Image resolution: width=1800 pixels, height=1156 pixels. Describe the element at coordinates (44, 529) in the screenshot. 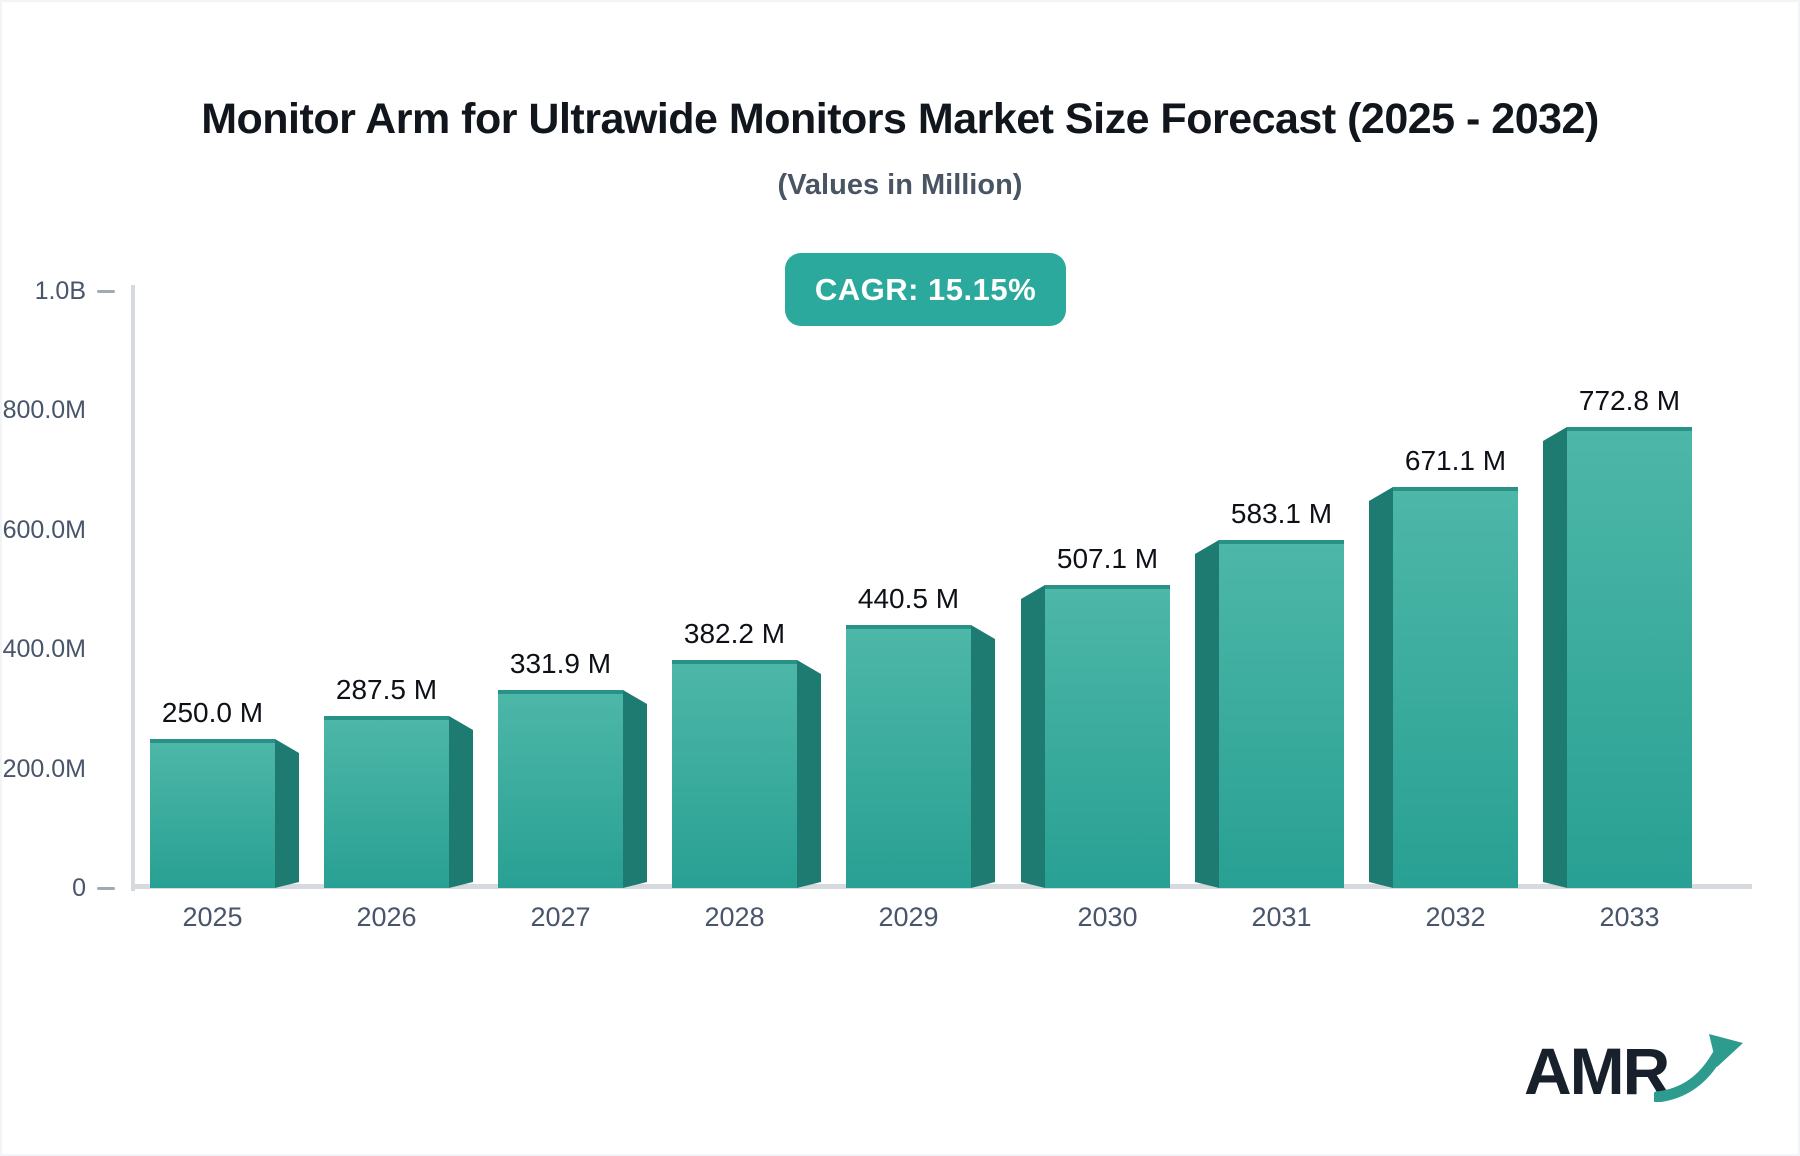

I see `y-tick-label: 600.0M` at that location.